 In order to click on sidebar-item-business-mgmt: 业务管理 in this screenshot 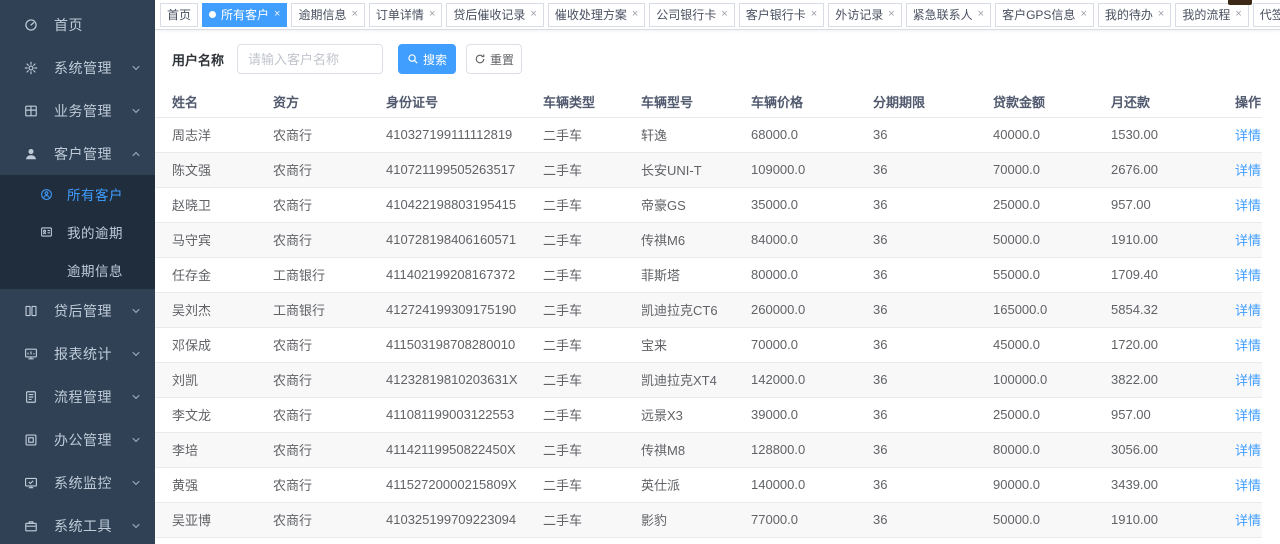, I will do `click(77, 110)`.